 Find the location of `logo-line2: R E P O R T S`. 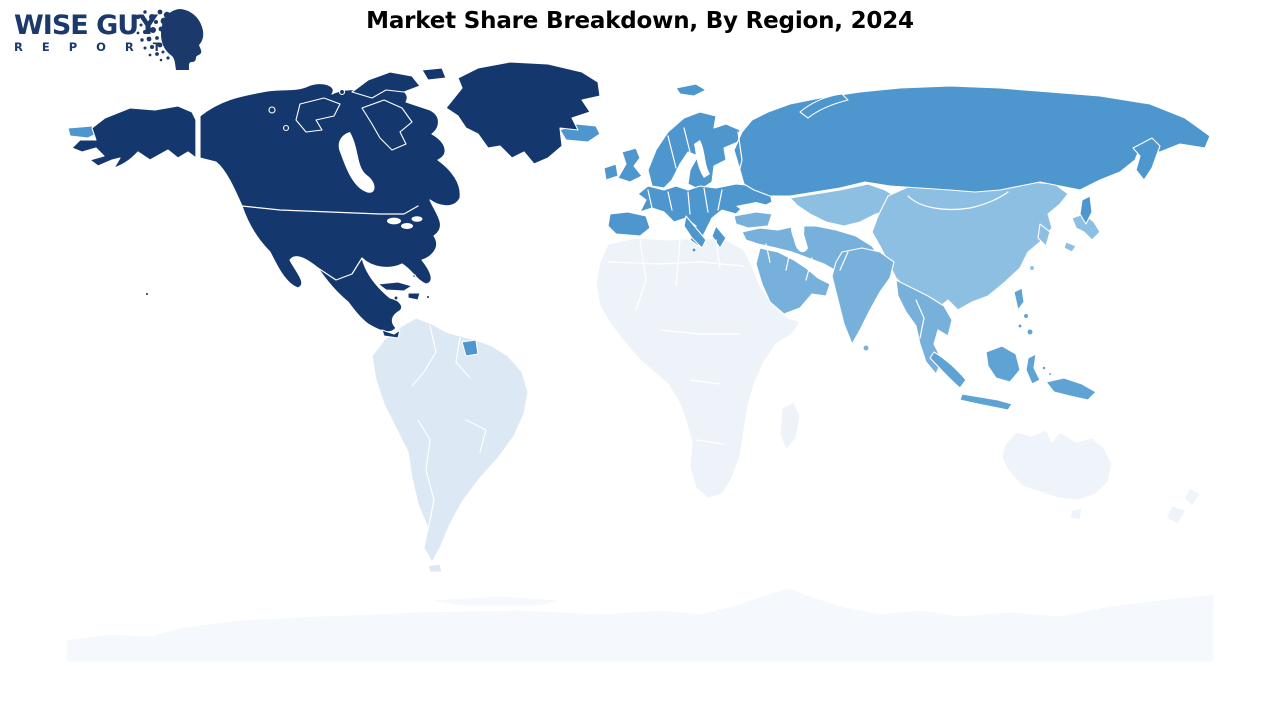

logo-line2: R E P O R T S is located at coordinates (105, 47).